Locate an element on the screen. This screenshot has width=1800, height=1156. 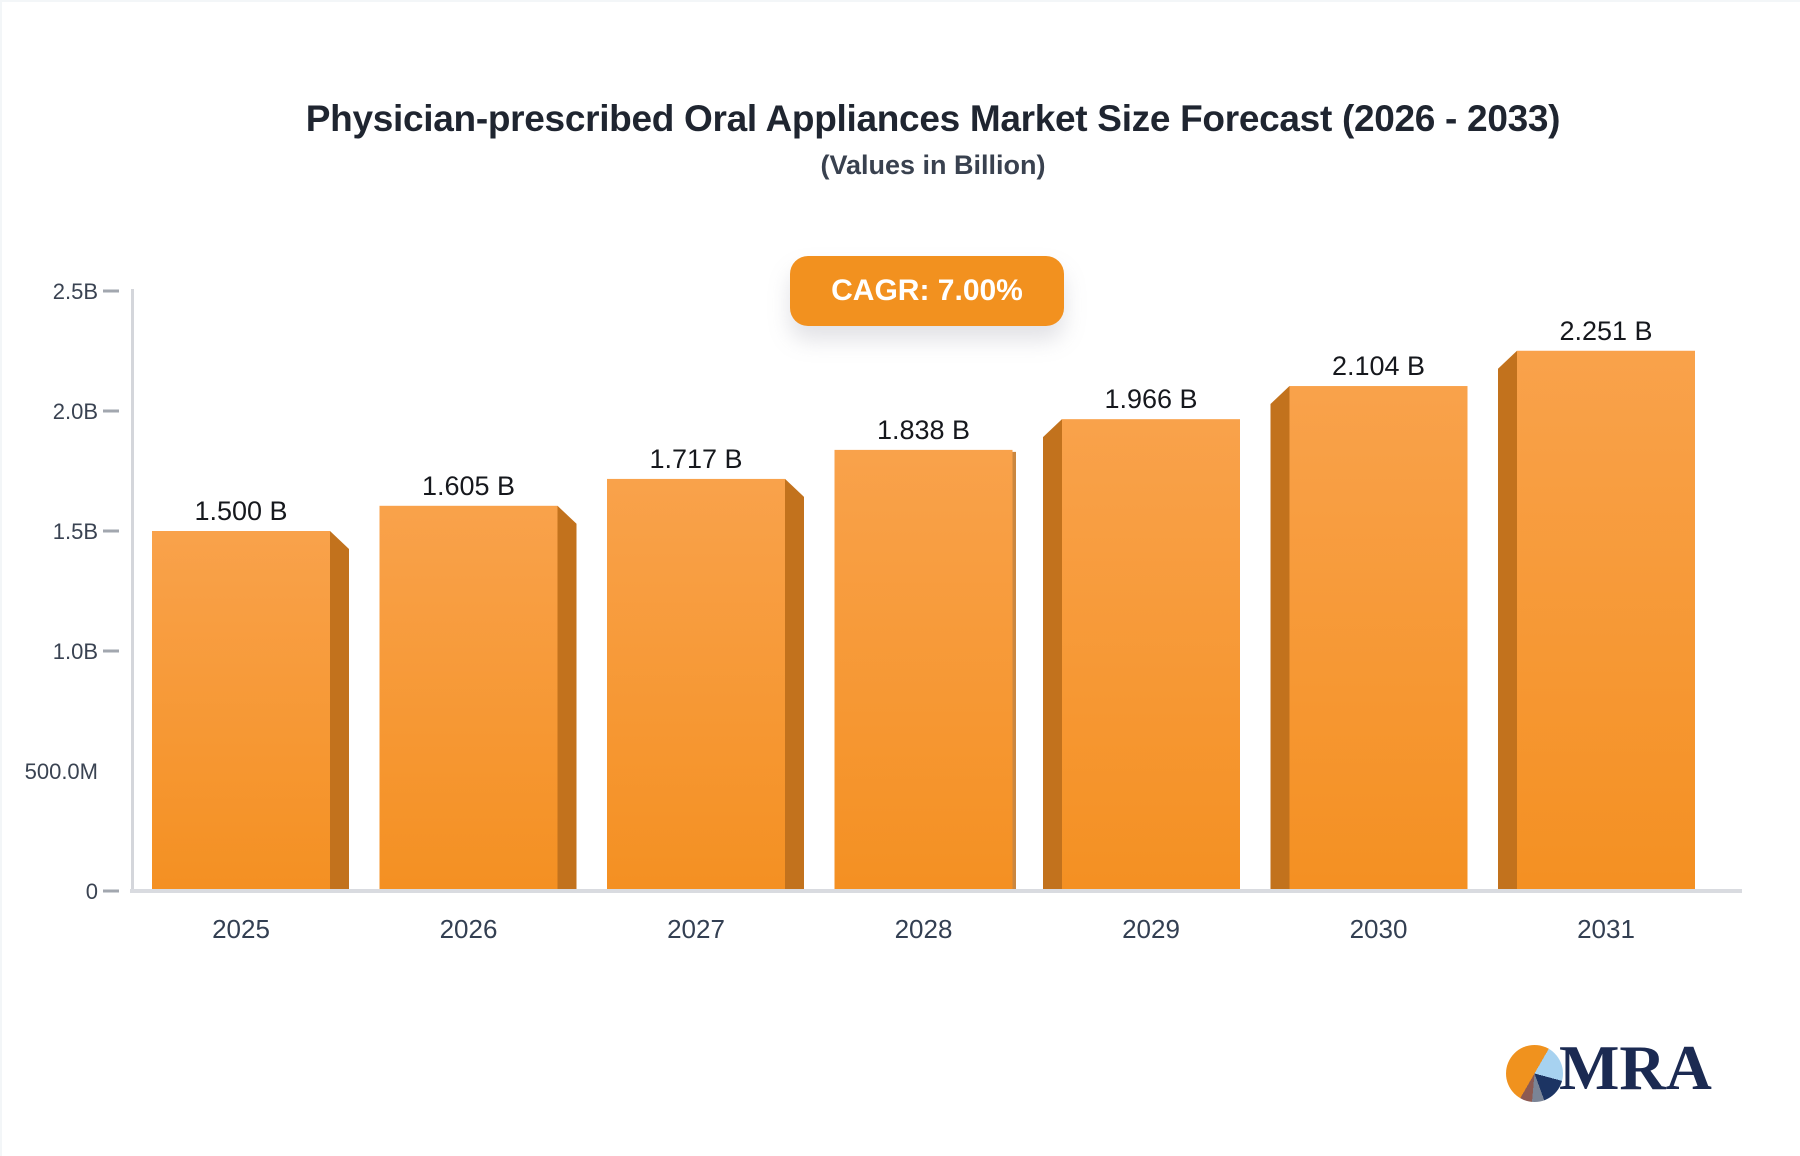
bar-value-label: 1.966 B is located at coordinates (1150, 399).